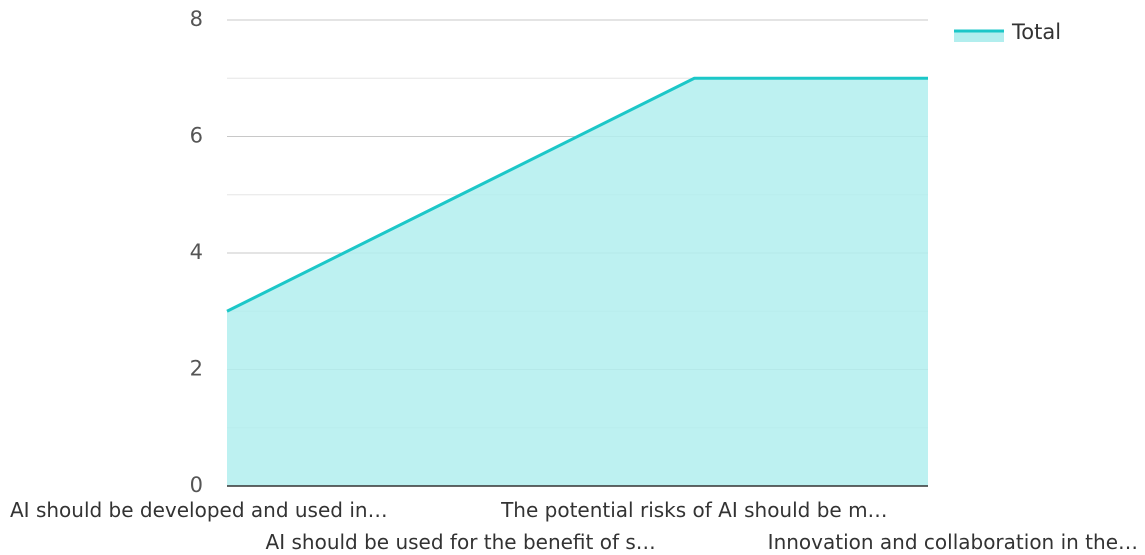 The image size is (1145, 555). I want to click on legend-label: Total, so click(1036, 32).